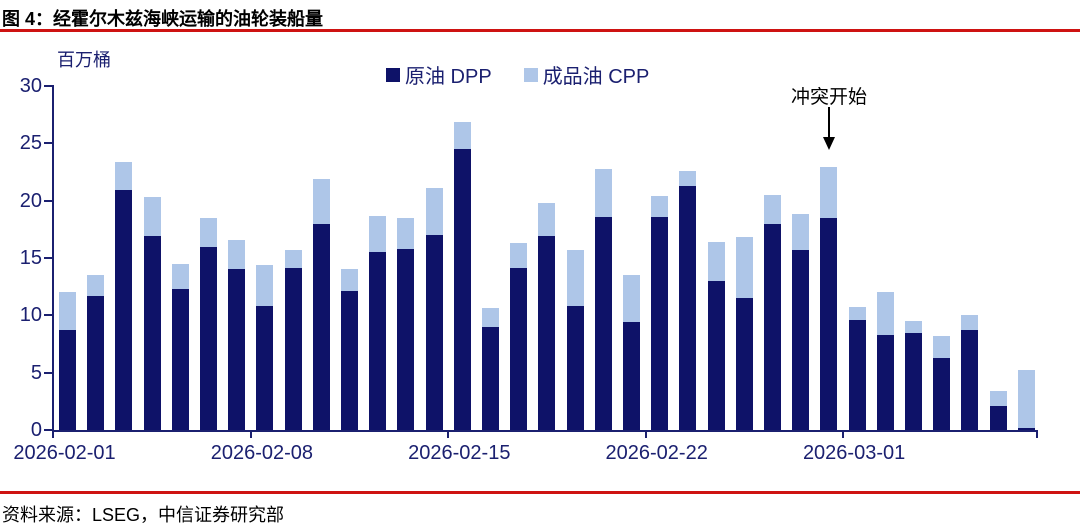  What do you see at coordinates (53, 261) in the screenshot?
I see `y-axis-line` at bounding box center [53, 261].